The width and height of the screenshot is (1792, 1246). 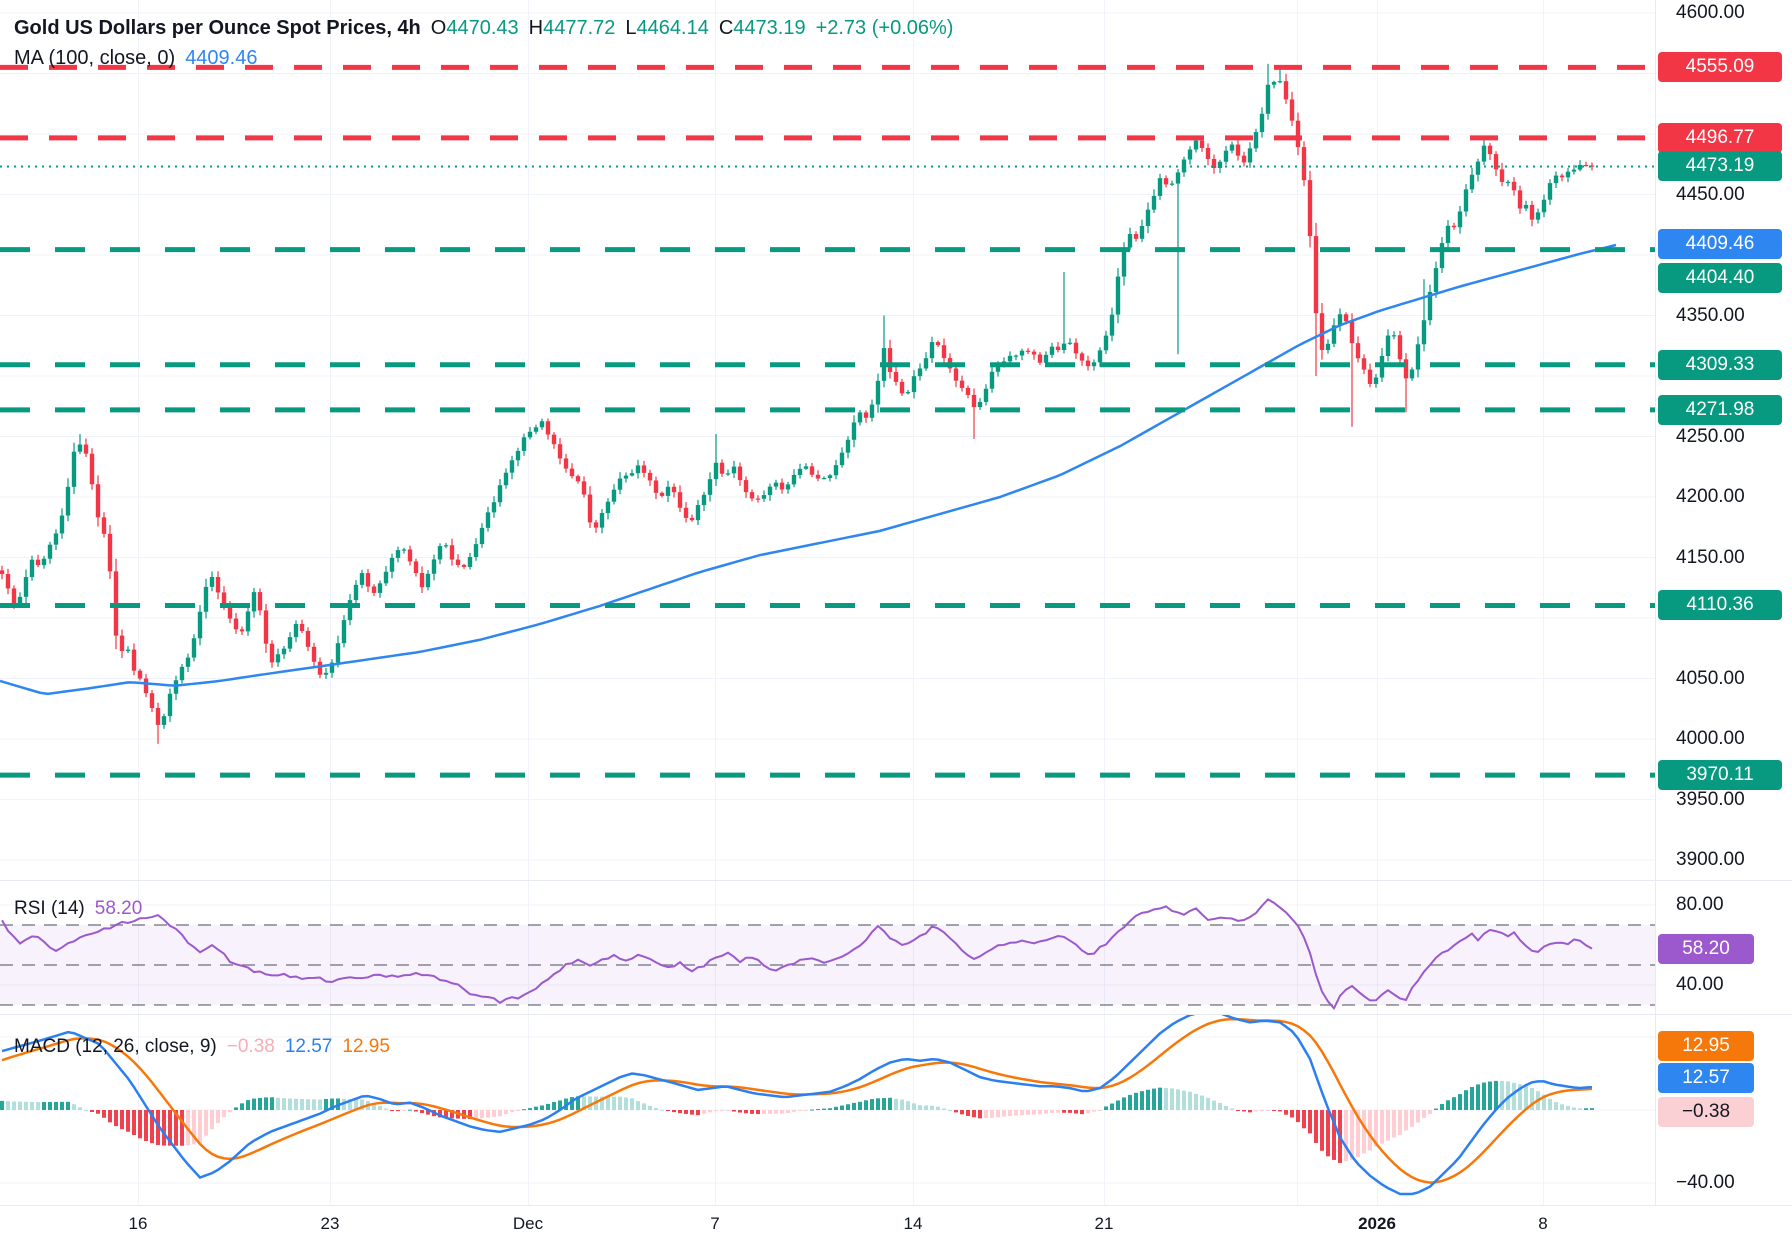 I want to click on ohlc-high: H4477.72, so click(x=572, y=28).